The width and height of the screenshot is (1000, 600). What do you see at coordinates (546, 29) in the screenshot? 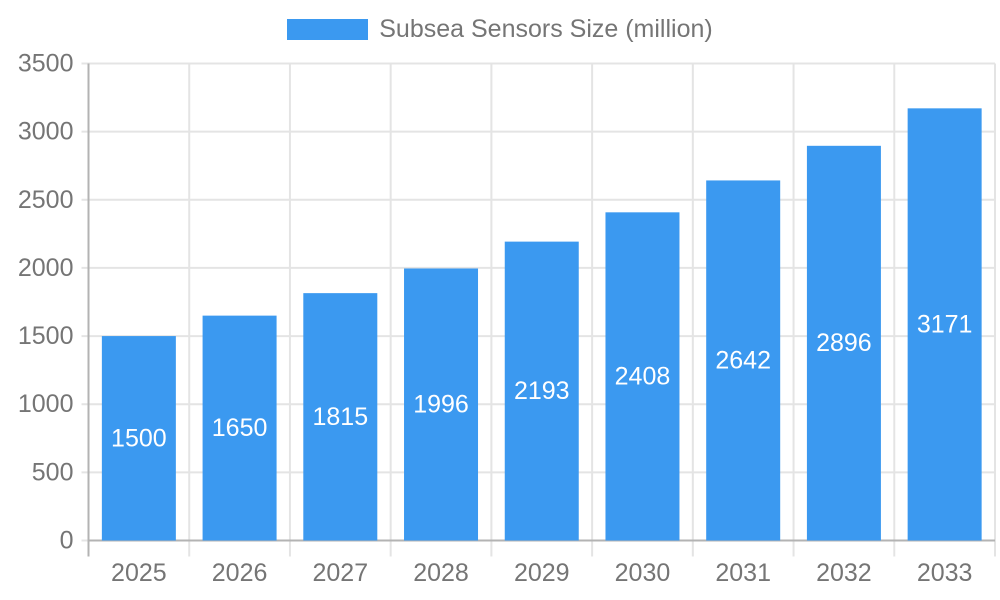
I see `legend-label: Subsea Sensors Size (million)` at bounding box center [546, 29].